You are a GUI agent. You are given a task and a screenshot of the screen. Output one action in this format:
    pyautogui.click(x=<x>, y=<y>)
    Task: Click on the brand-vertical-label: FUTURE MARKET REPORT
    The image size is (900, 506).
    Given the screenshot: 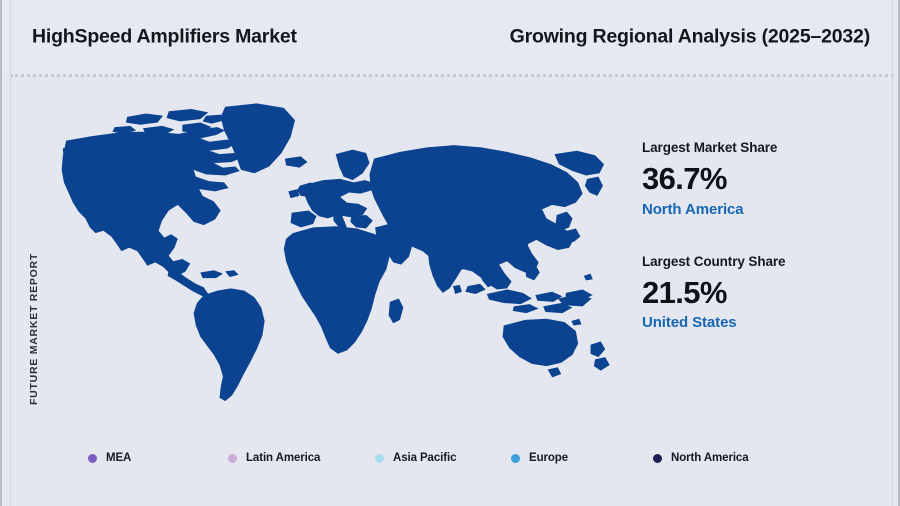 What is the action you would take?
    pyautogui.click(x=34, y=329)
    